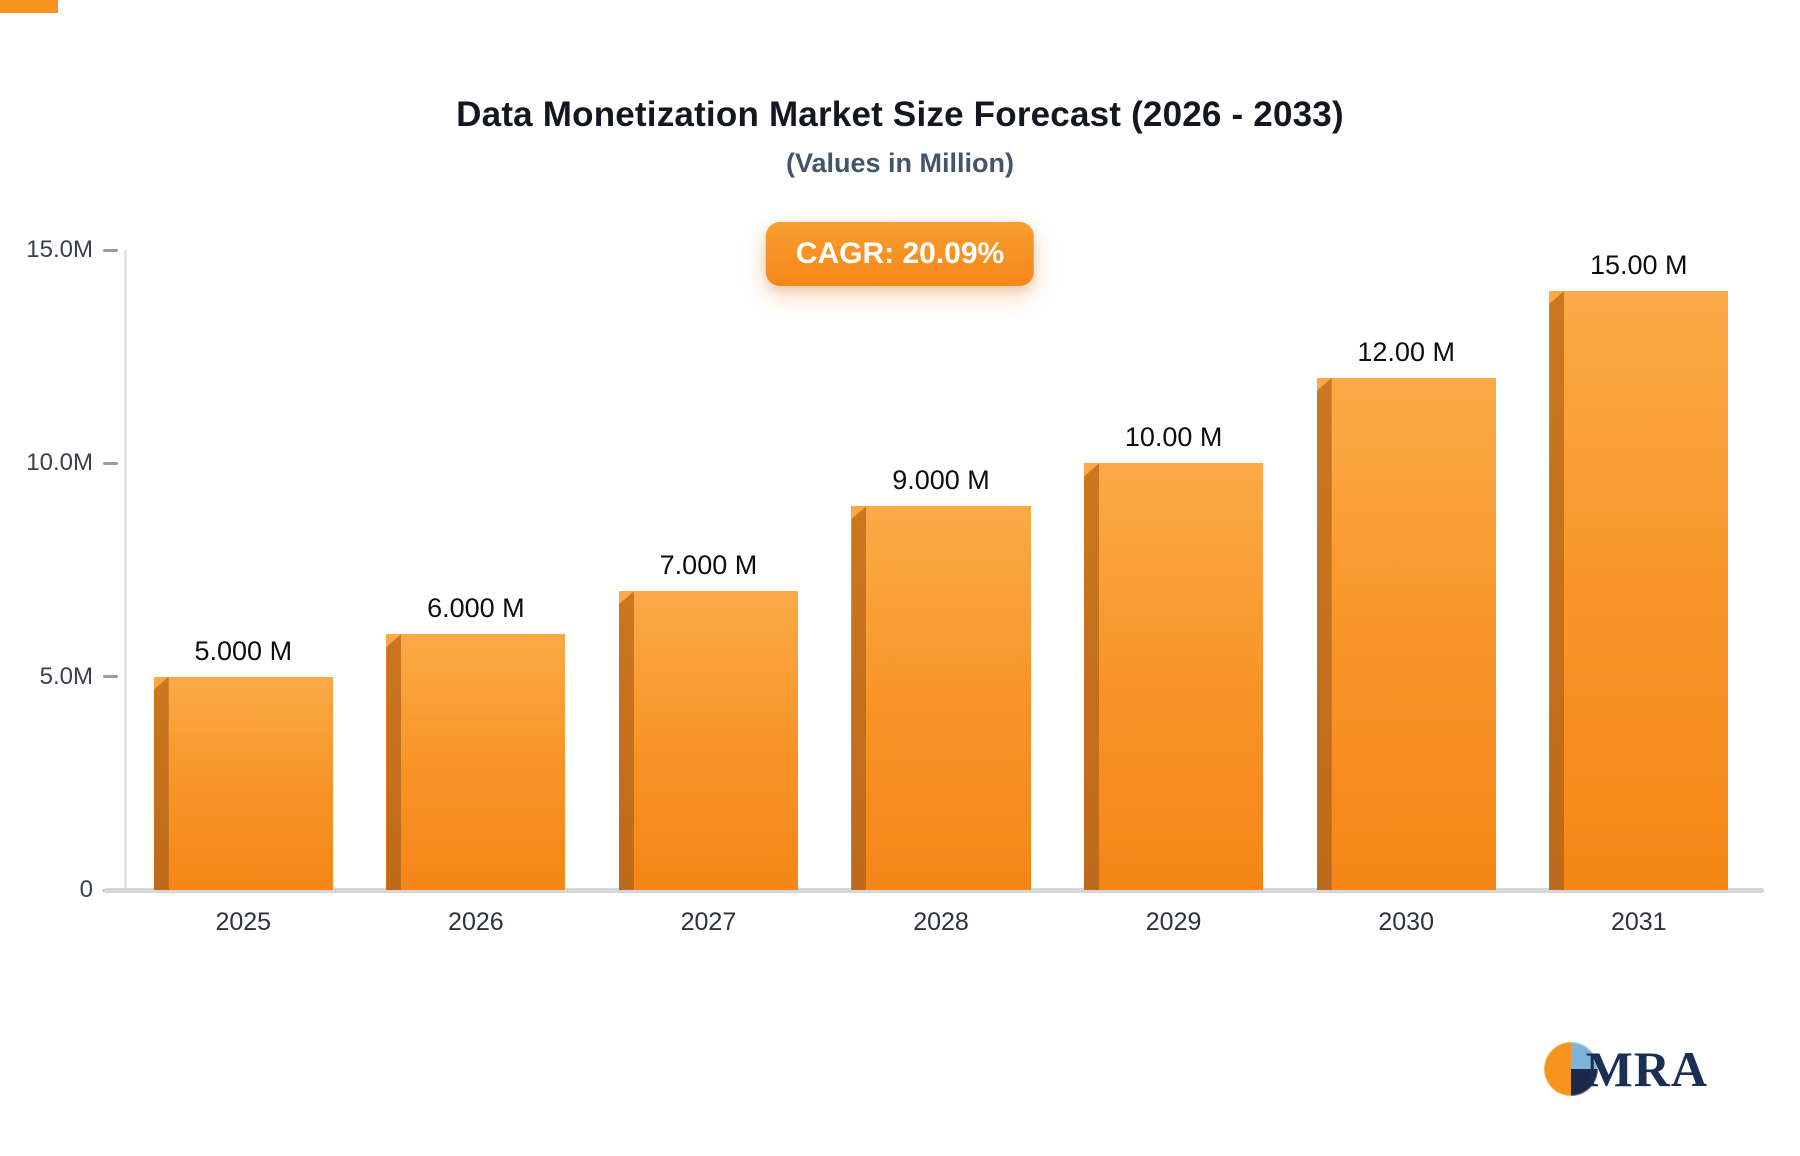 The height and width of the screenshot is (1156, 1800). I want to click on bar-value-label: 6.000 M, so click(476, 608).